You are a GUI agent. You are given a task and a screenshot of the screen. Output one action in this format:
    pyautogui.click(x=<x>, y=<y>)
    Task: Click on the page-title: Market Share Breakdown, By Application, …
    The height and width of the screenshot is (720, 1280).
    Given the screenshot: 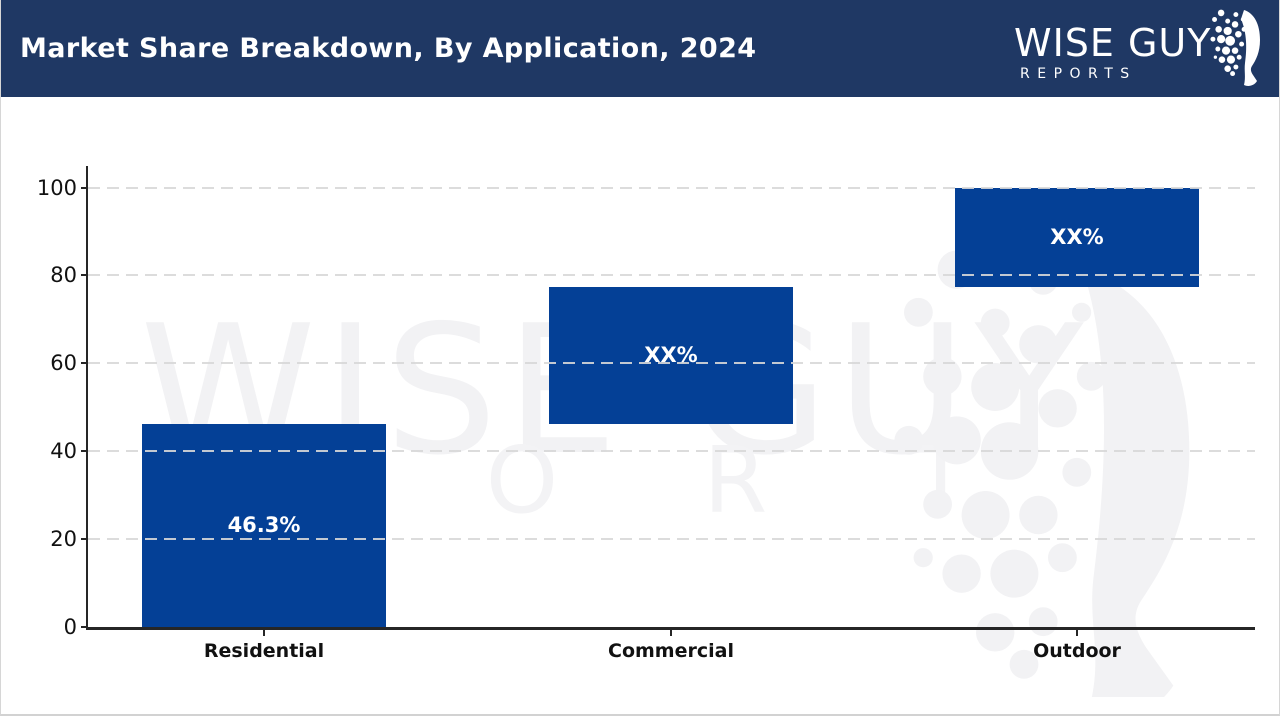 What is the action you would take?
    pyautogui.click(x=388, y=48)
    